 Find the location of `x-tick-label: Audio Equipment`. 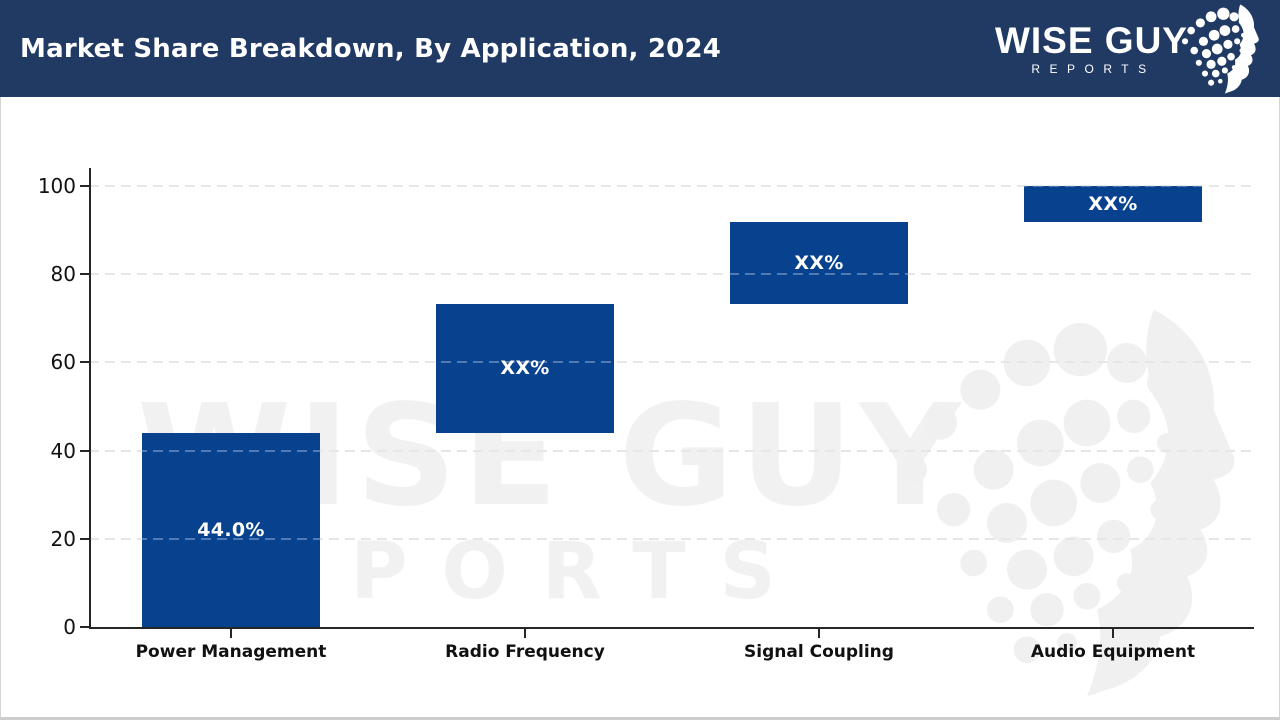

x-tick-label: Audio Equipment is located at coordinates (1113, 652).